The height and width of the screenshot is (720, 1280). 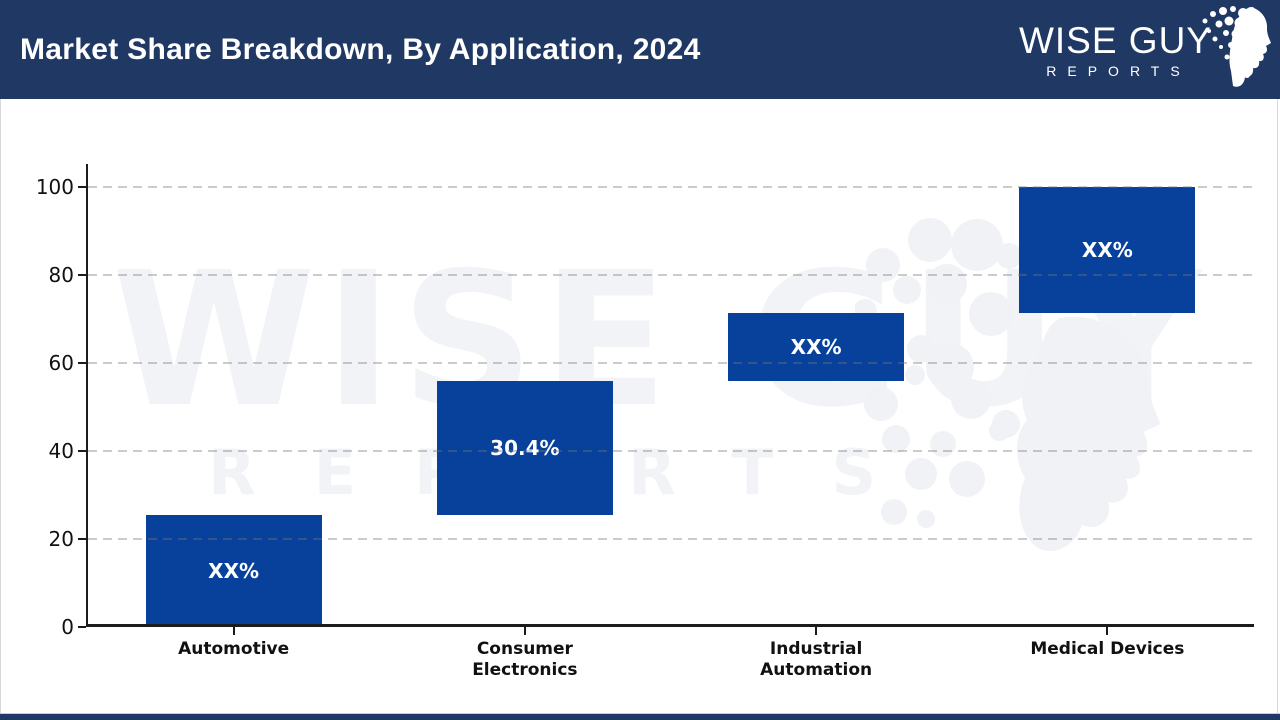 What do you see at coordinates (234, 649) in the screenshot?
I see `x-category-label-automotive: Automotive` at bounding box center [234, 649].